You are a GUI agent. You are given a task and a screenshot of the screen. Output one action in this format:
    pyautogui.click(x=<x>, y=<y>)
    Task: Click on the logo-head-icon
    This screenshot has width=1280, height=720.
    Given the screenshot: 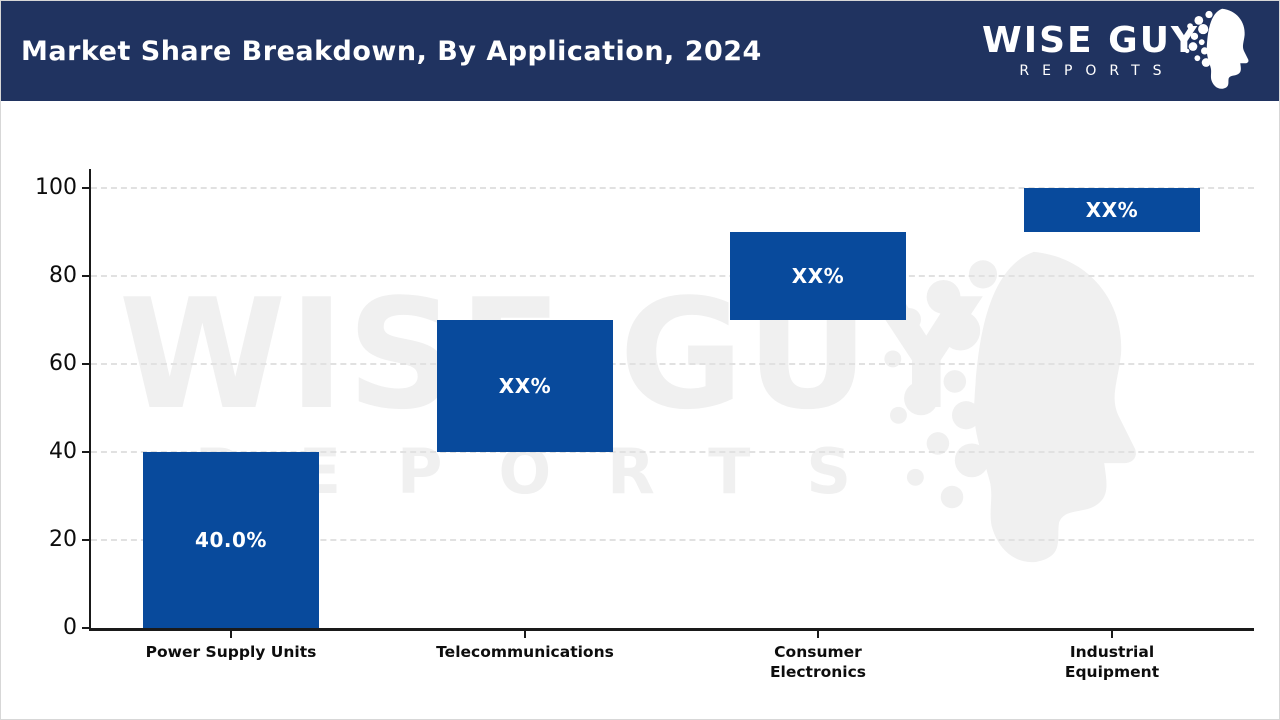 What is the action you would take?
    pyautogui.click(x=1216, y=48)
    